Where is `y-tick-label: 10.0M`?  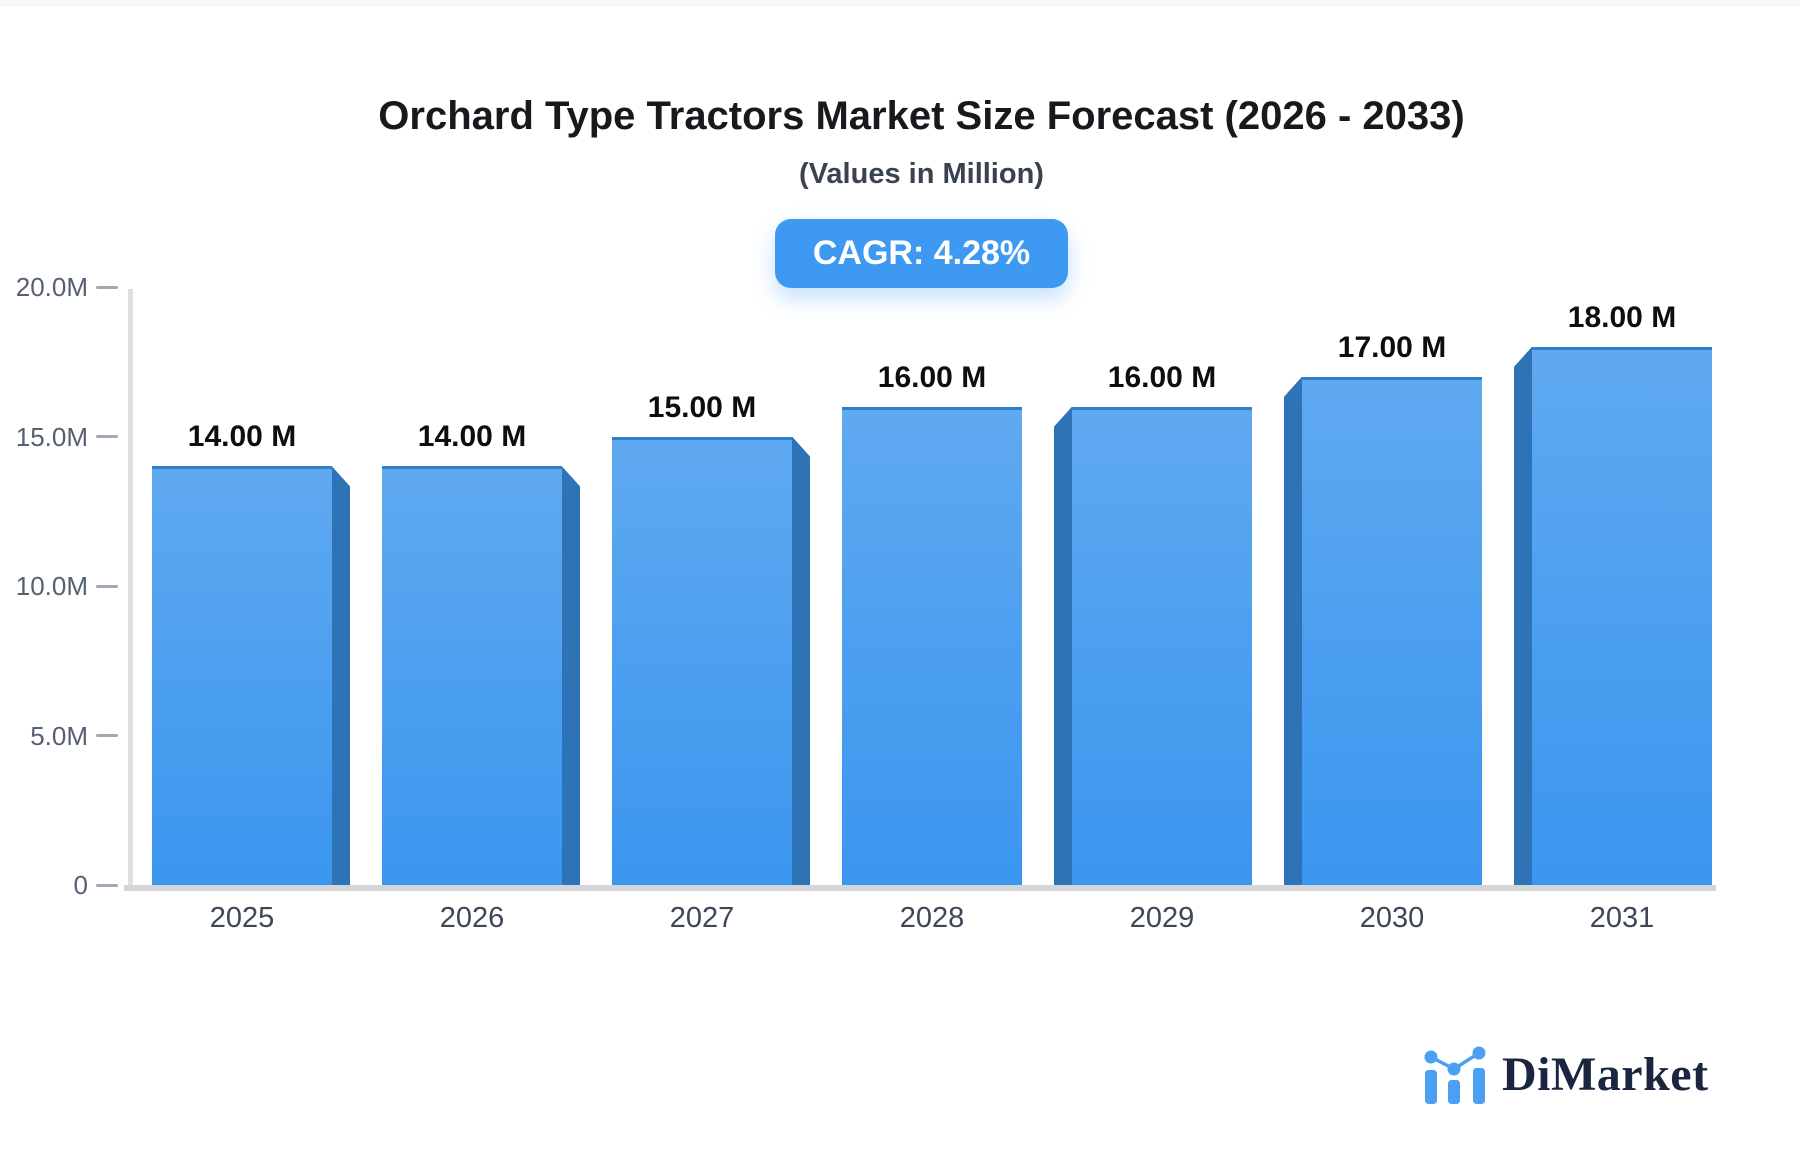
y-tick-label: 10.0M is located at coordinates (51, 586).